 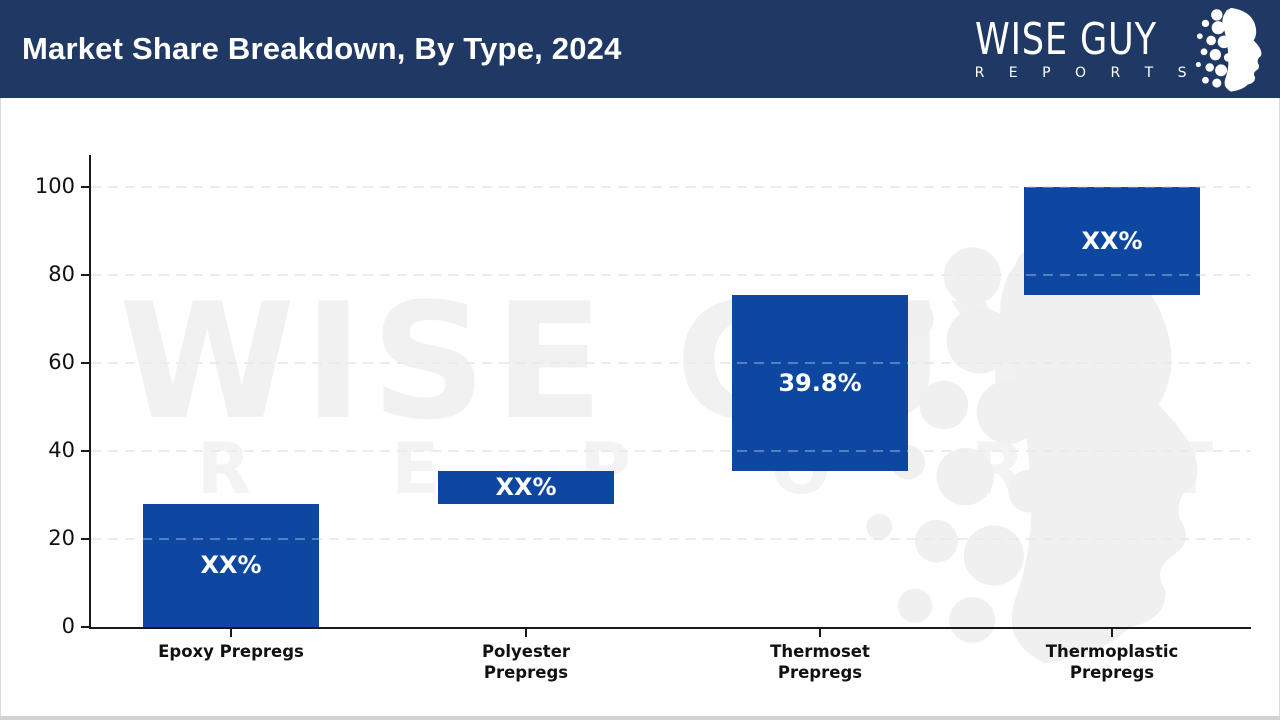 I want to click on y-tick-label: 40, so click(x=61, y=449).